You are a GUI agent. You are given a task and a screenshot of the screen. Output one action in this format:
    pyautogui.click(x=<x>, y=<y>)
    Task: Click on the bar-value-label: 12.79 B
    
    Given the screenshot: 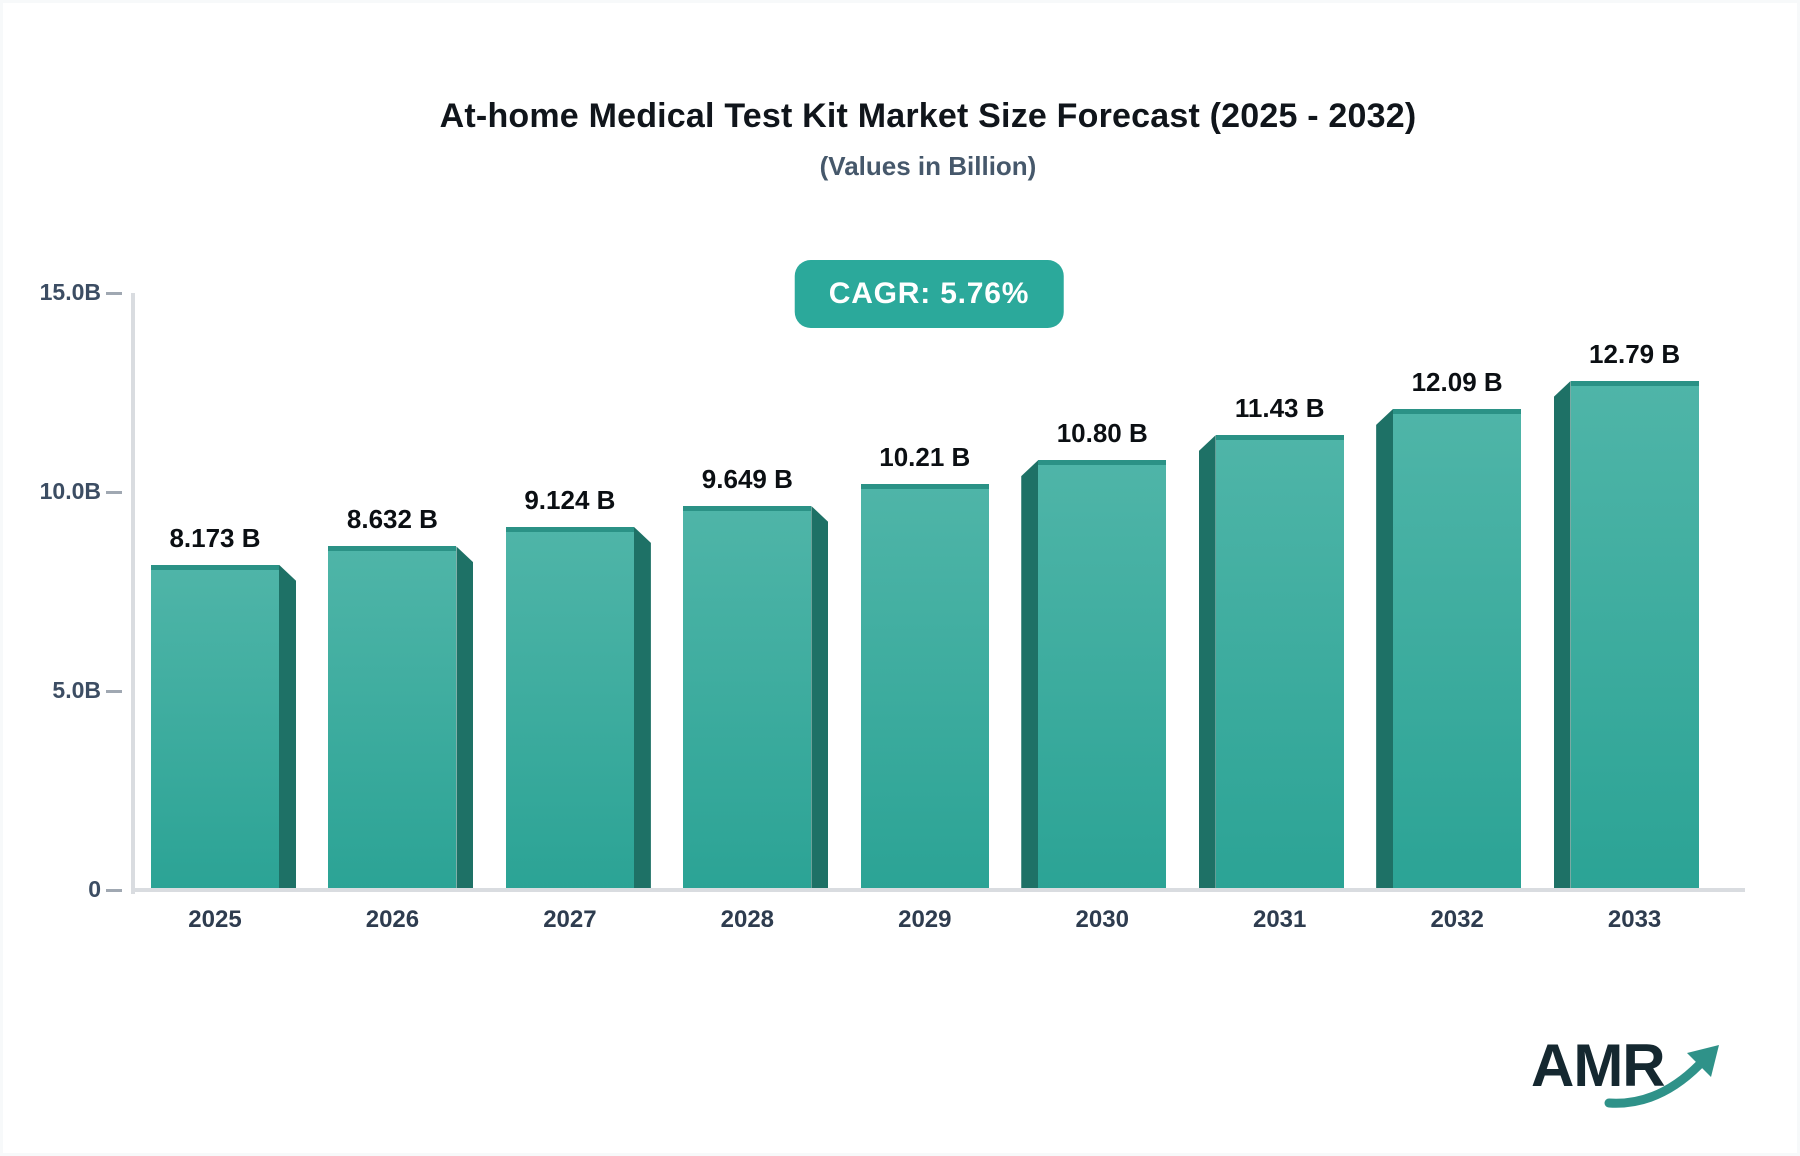 What is the action you would take?
    pyautogui.click(x=1635, y=353)
    